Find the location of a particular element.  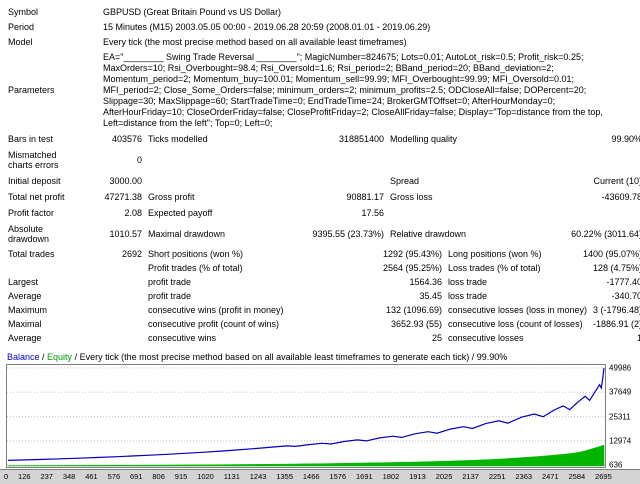

x-axis-label: 2025 is located at coordinates (444, 476).